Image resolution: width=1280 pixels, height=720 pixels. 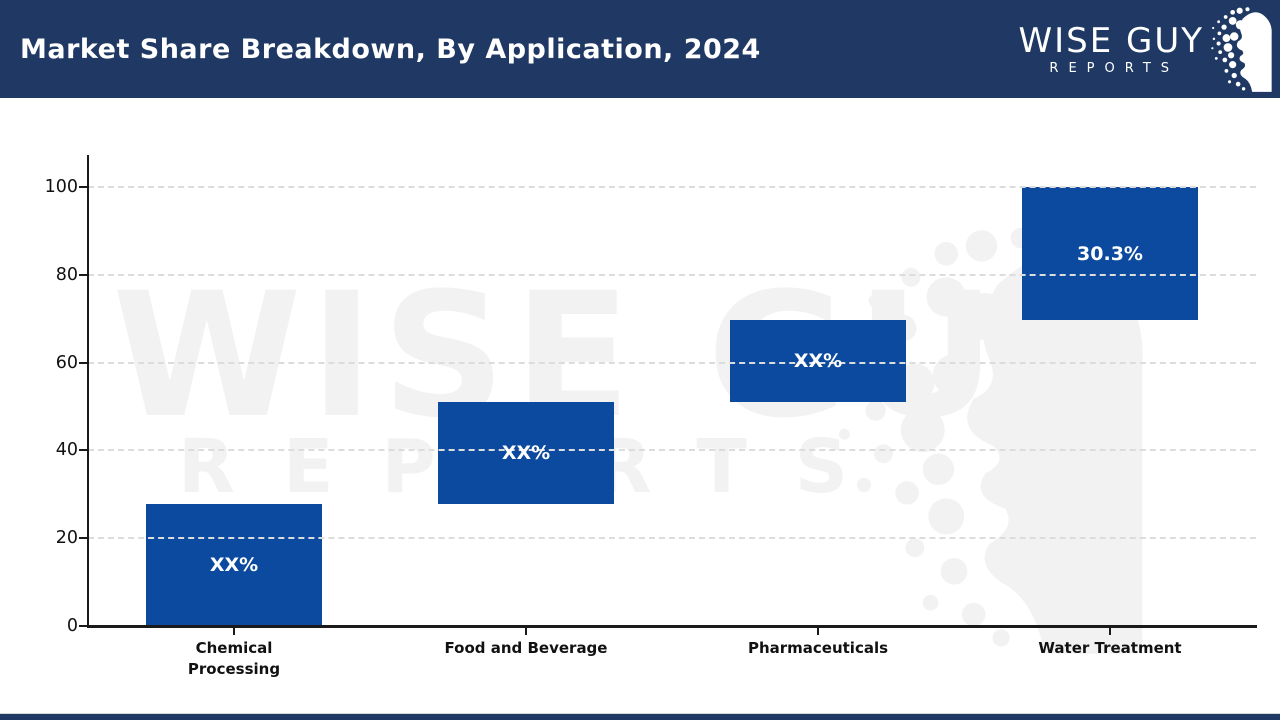 I want to click on y-tick-label-20: 20, so click(x=66, y=538).